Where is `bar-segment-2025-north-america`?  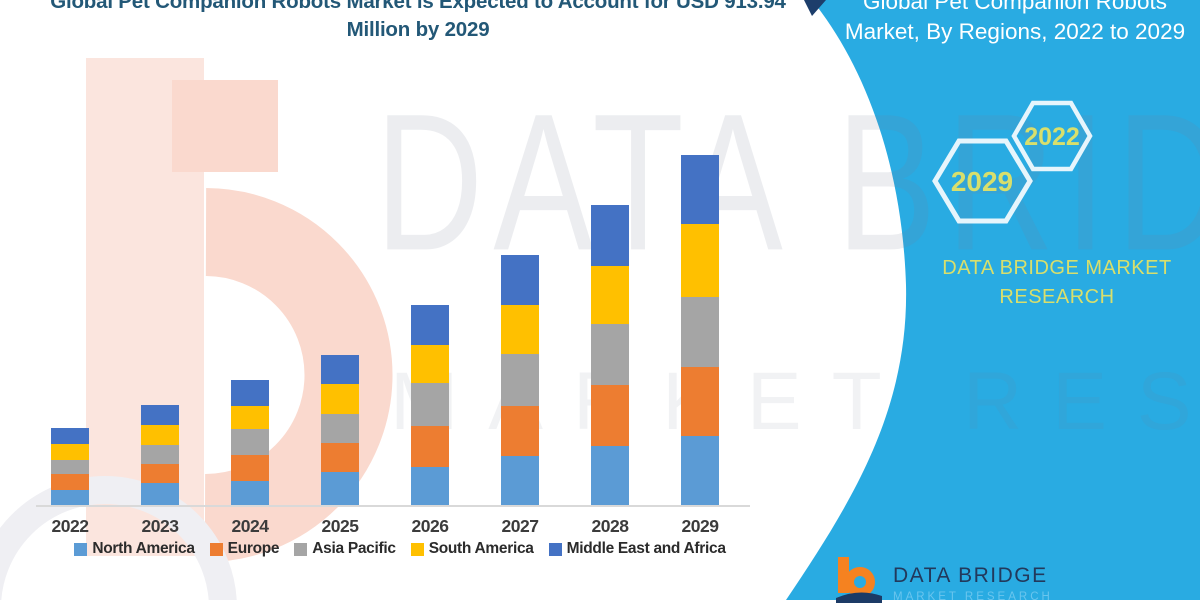
bar-segment-2025-north-america is located at coordinates (340, 488).